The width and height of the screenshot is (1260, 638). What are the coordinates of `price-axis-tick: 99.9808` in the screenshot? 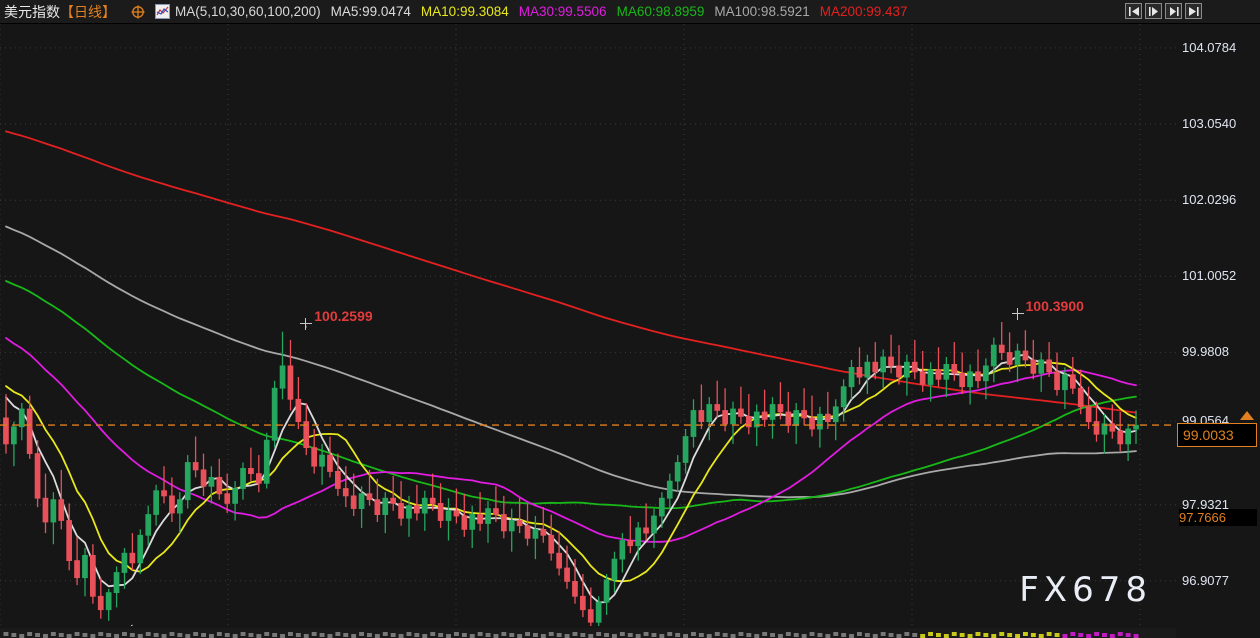 It's located at (1205, 352).